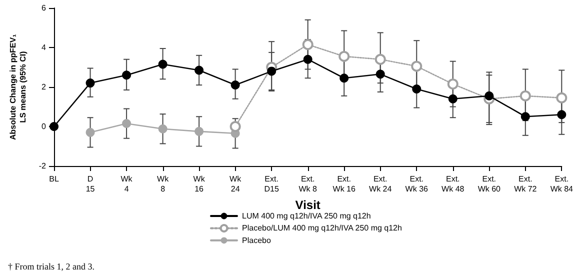  I want to click on legend-label: LUM 400 mg q12h/IVA 250 mg q12h, so click(306, 216).